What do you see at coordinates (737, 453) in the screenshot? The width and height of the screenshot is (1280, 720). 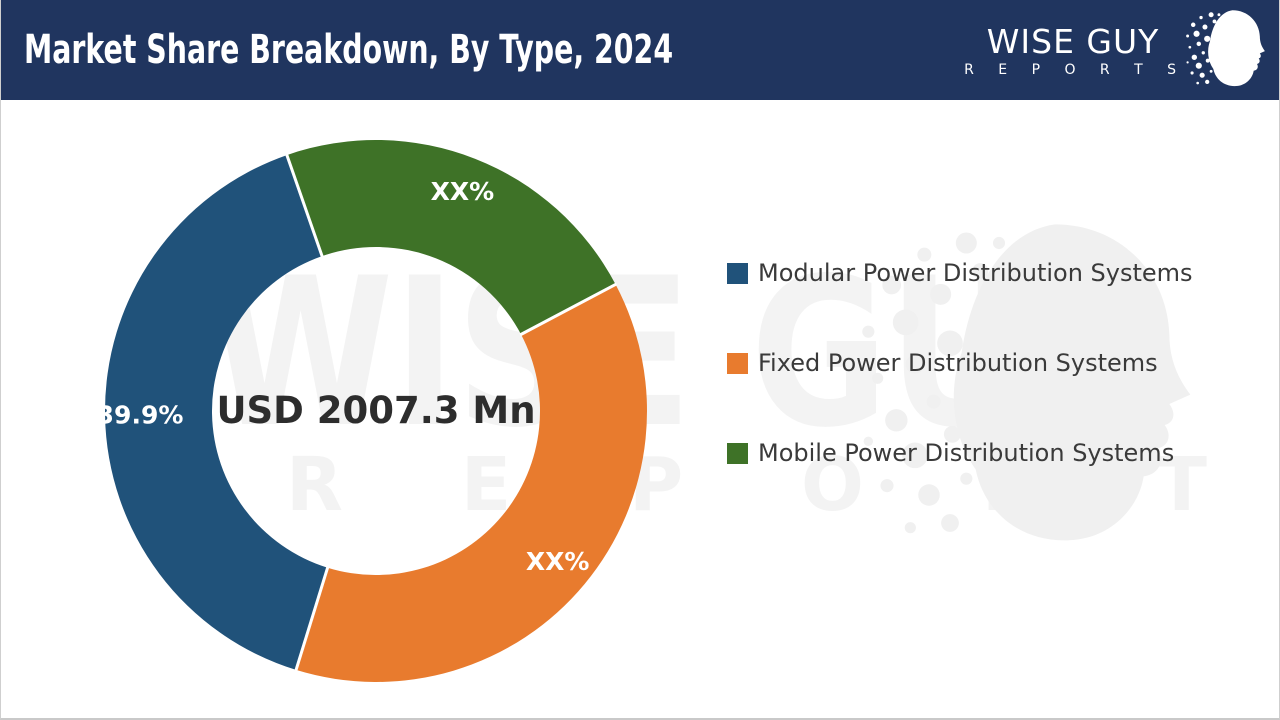 I see `legend-swatch-mobile` at bounding box center [737, 453].